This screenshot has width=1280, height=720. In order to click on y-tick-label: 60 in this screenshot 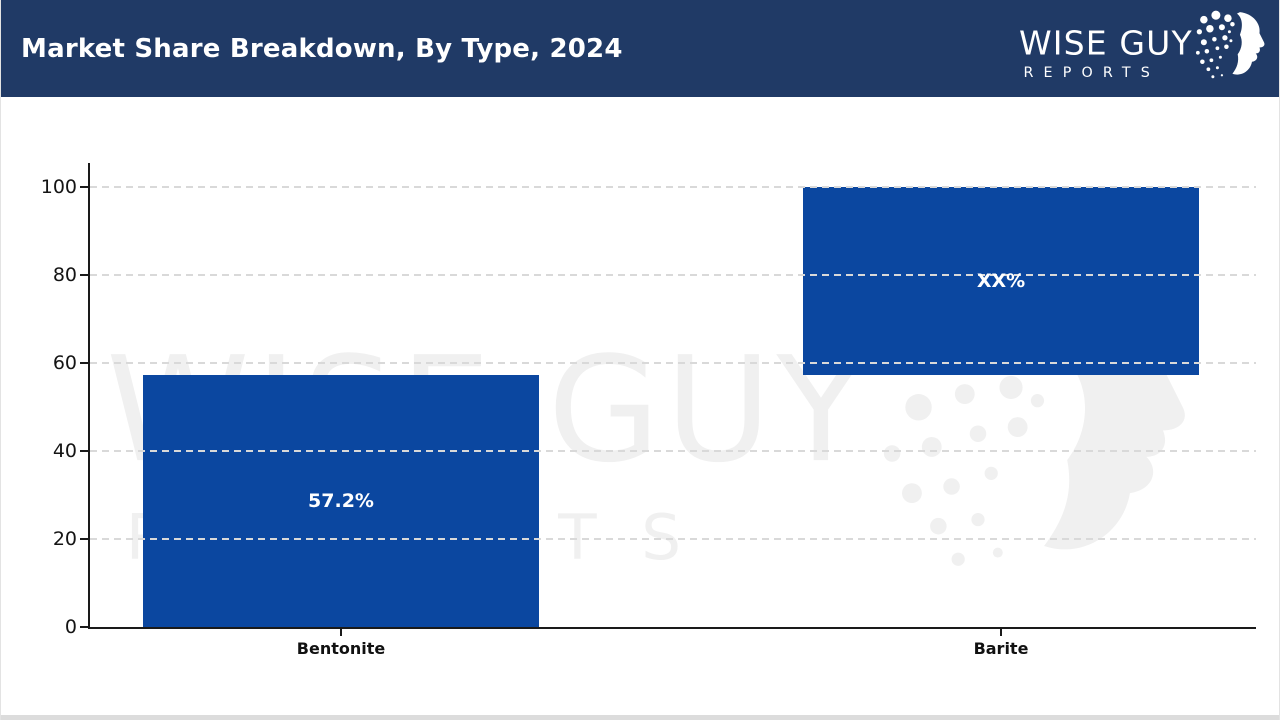, I will do `click(64, 363)`.